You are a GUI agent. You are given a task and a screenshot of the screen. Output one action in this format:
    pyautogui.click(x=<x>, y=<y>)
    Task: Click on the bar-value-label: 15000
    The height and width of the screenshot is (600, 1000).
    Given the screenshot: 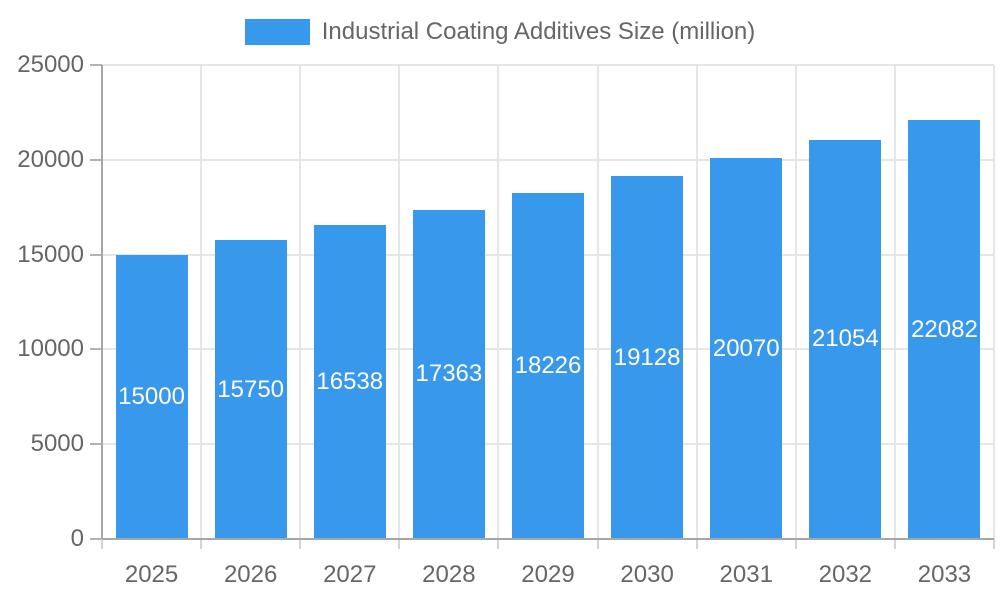 What is the action you would take?
    pyautogui.click(x=151, y=396)
    